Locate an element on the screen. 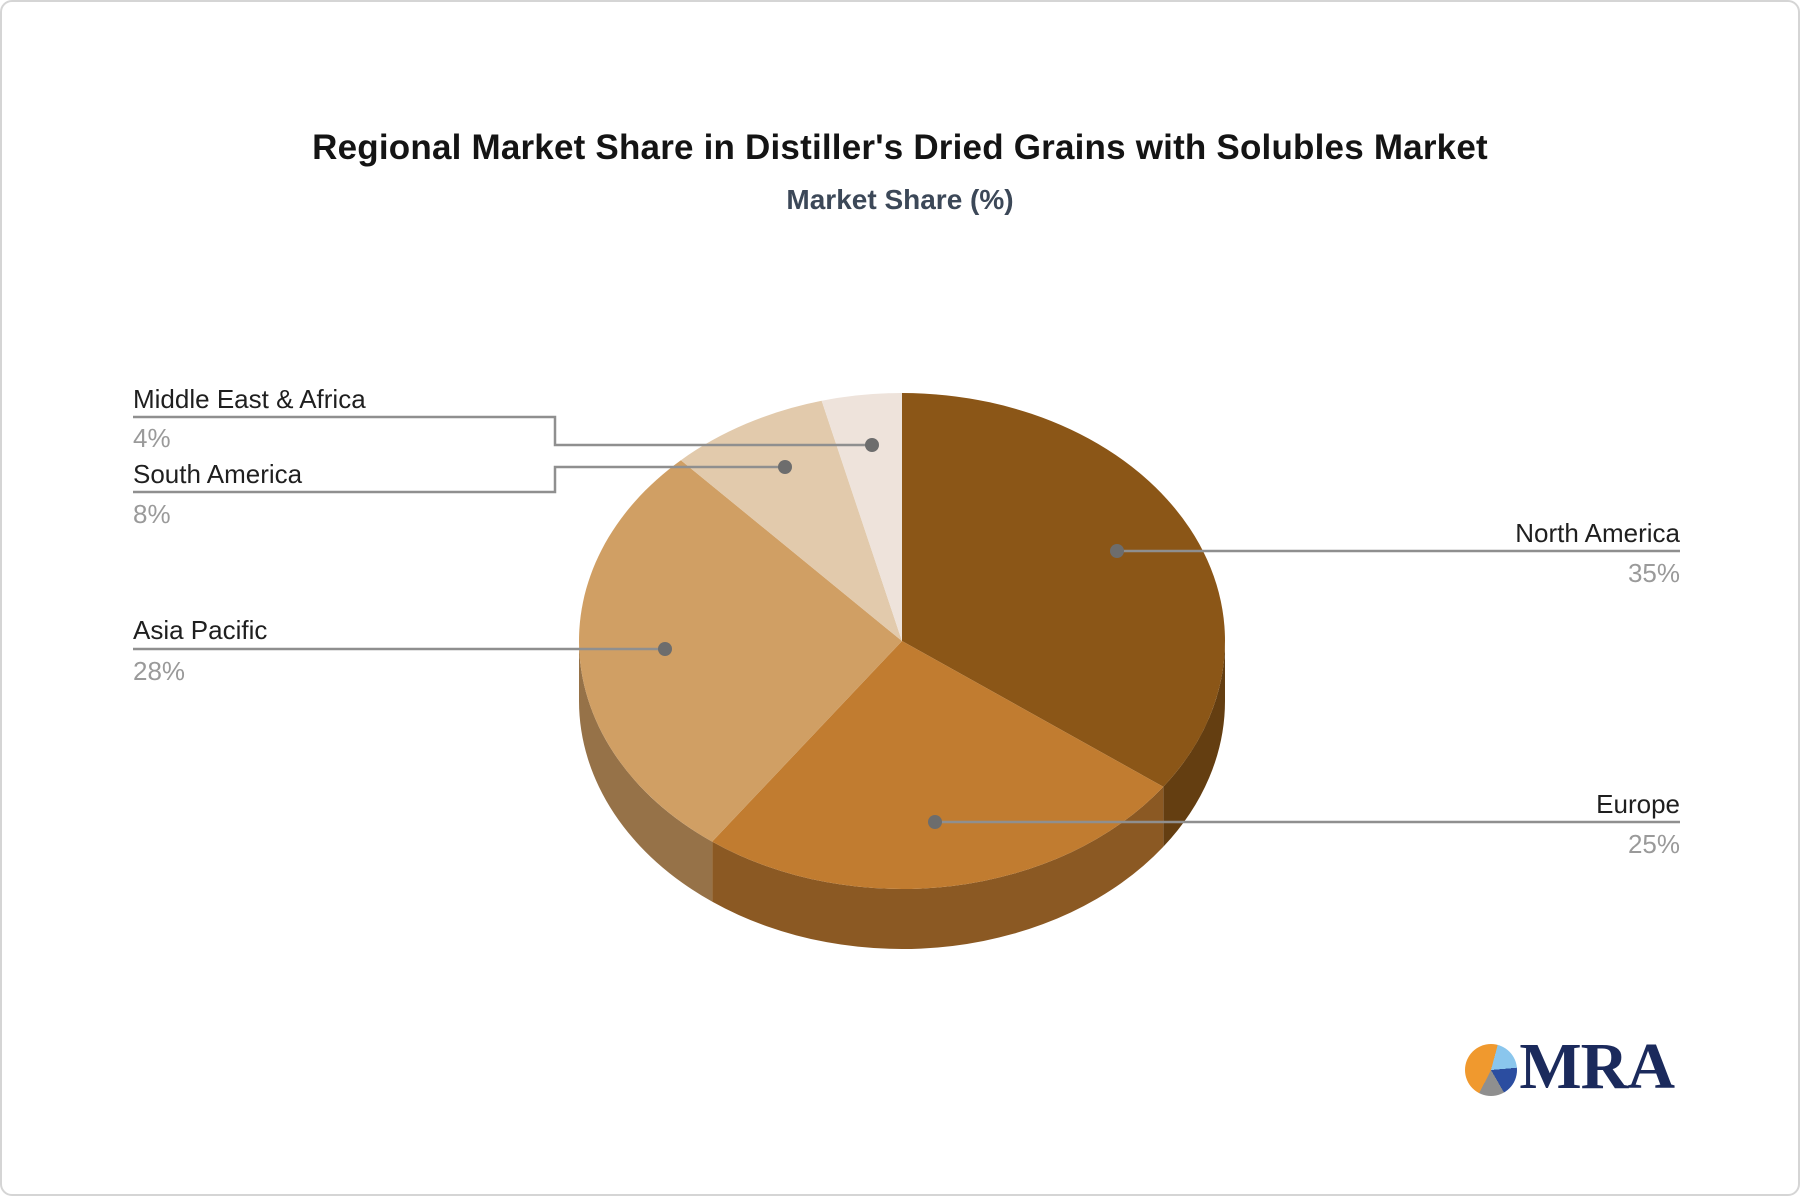 The height and width of the screenshot is (1196, 1800). slice-label-europe: Europe is located at coordinates (1638, 804).